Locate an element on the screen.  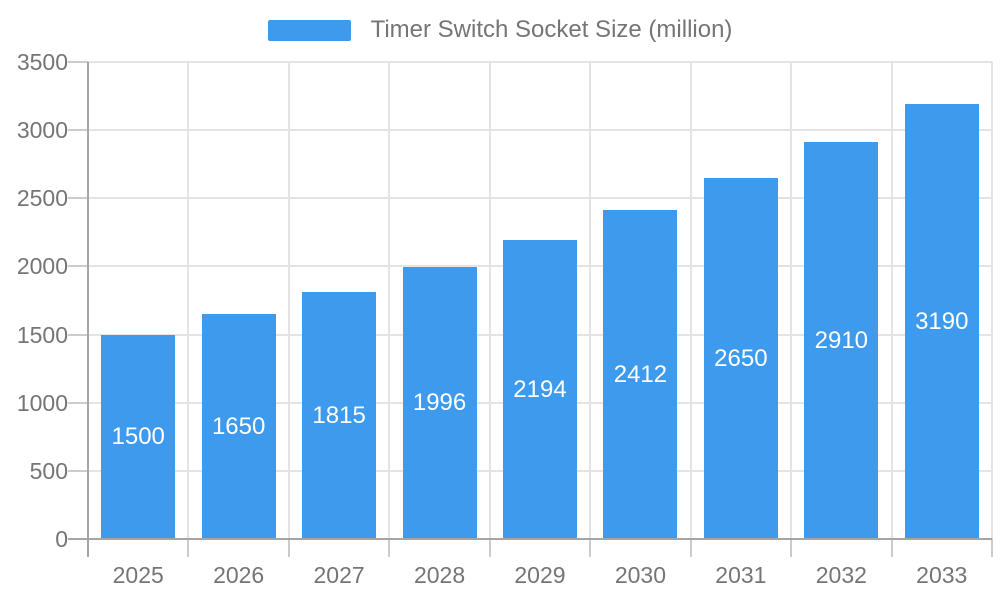
bar-value-label: 1996 is located at coordinates (439, 402).